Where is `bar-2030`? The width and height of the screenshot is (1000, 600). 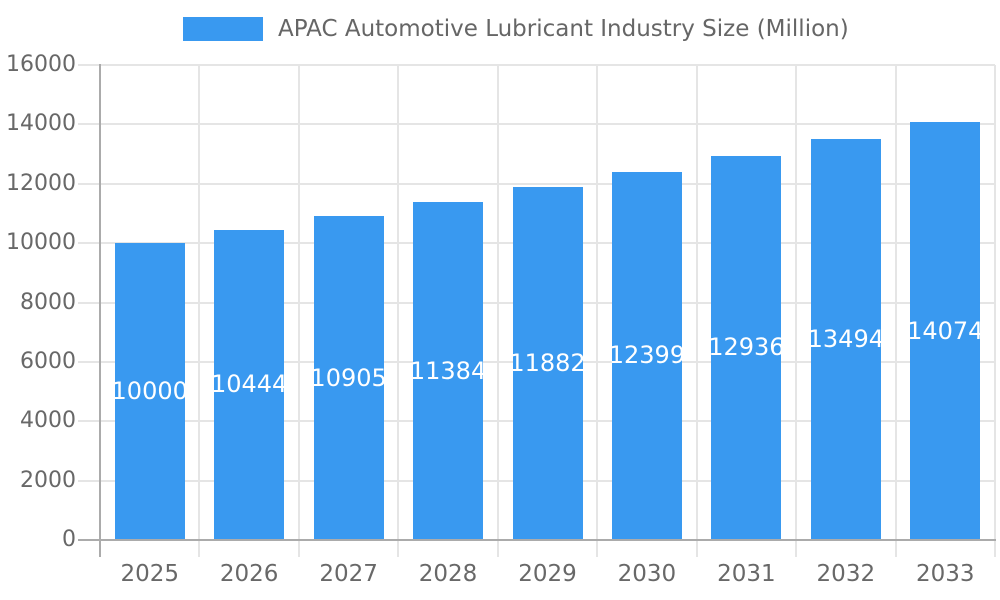 bar-2030 is located at coordinates (646, 355).